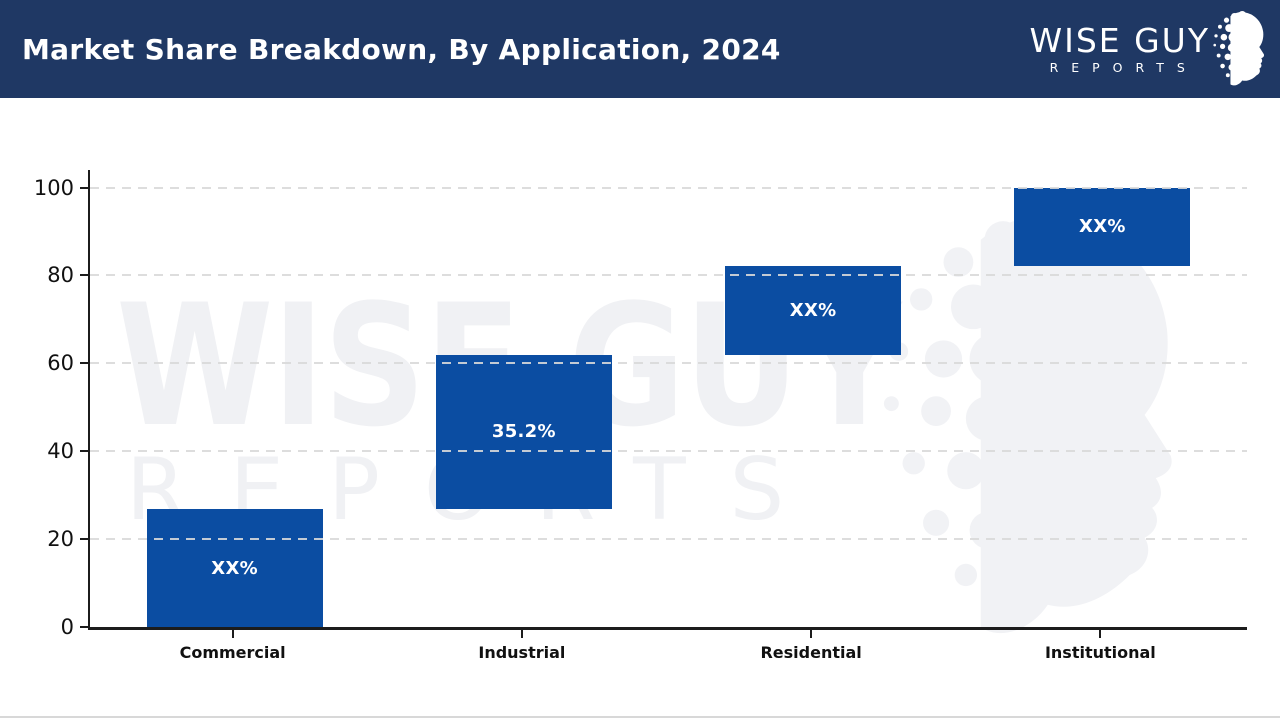 The width and height of the screenshot is (1280, 720). I want to click on y-tick-label-20: 20, so click(60, 539).